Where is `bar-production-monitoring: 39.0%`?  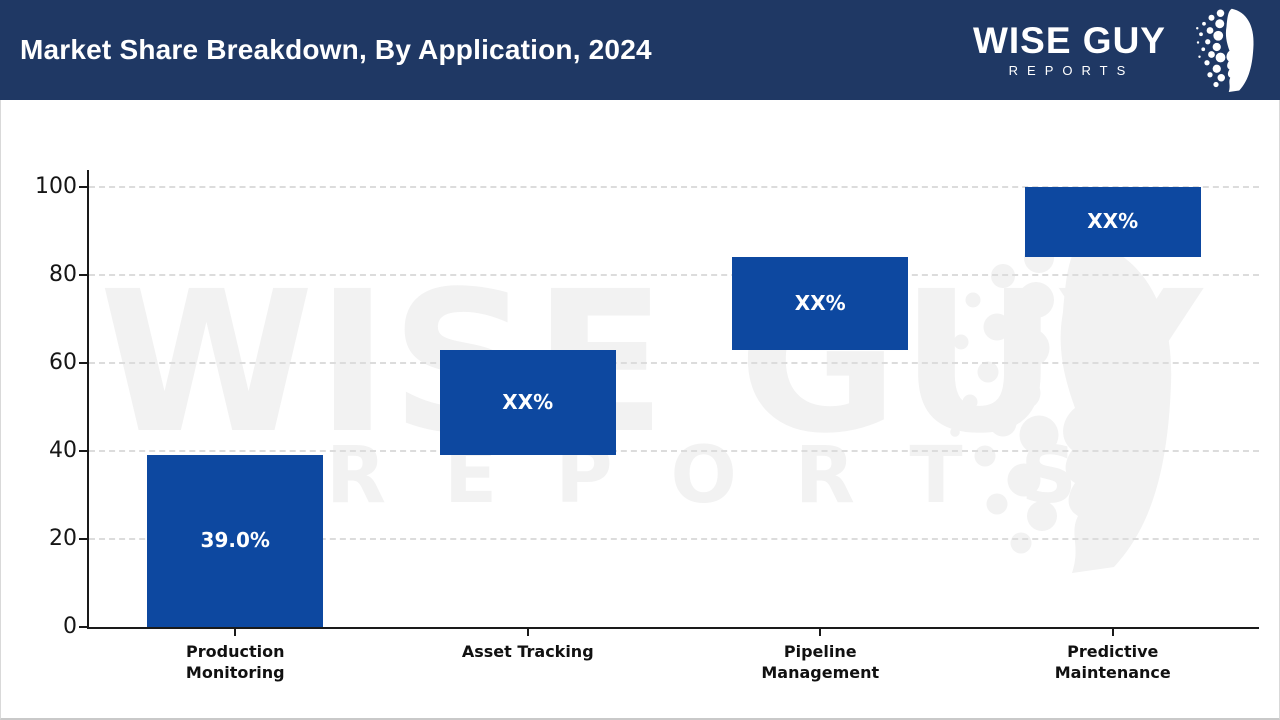 bar-production-monitoring: 39.0% is located at coordinates (235, 541).